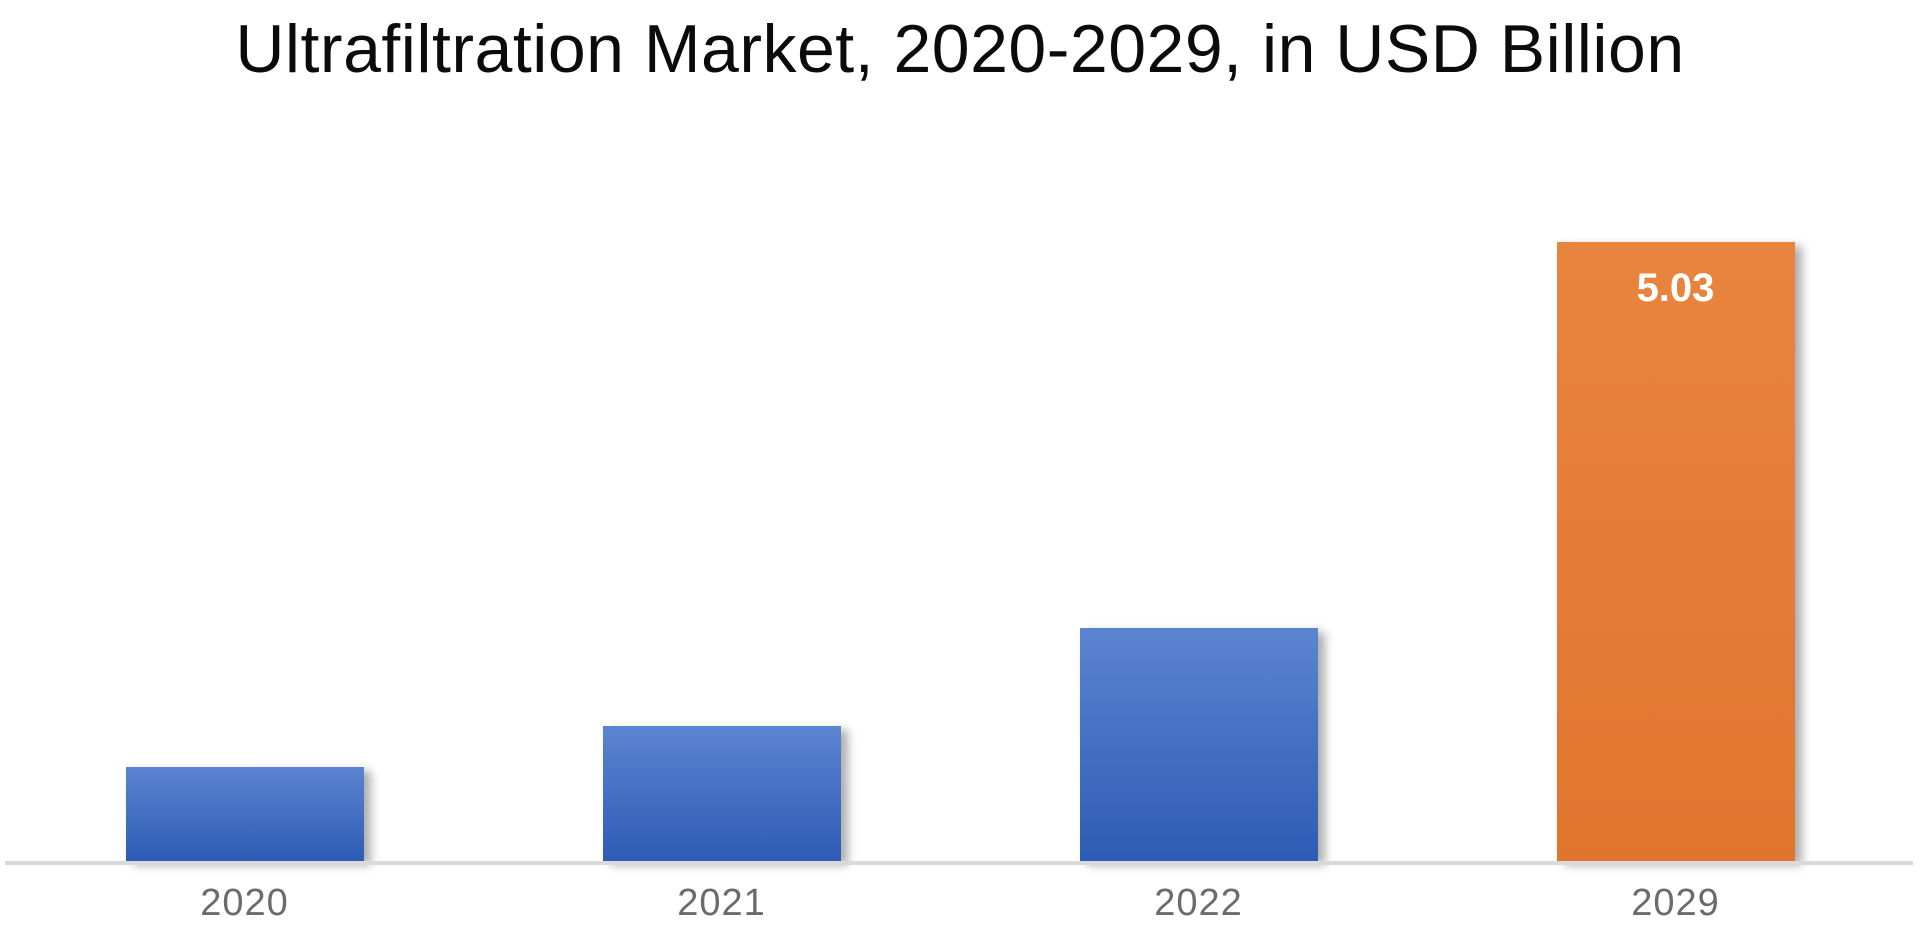 This screenshot has height=943, width=1920. I want to click on x-axis-label-2020: 2020, so click(244, 903).